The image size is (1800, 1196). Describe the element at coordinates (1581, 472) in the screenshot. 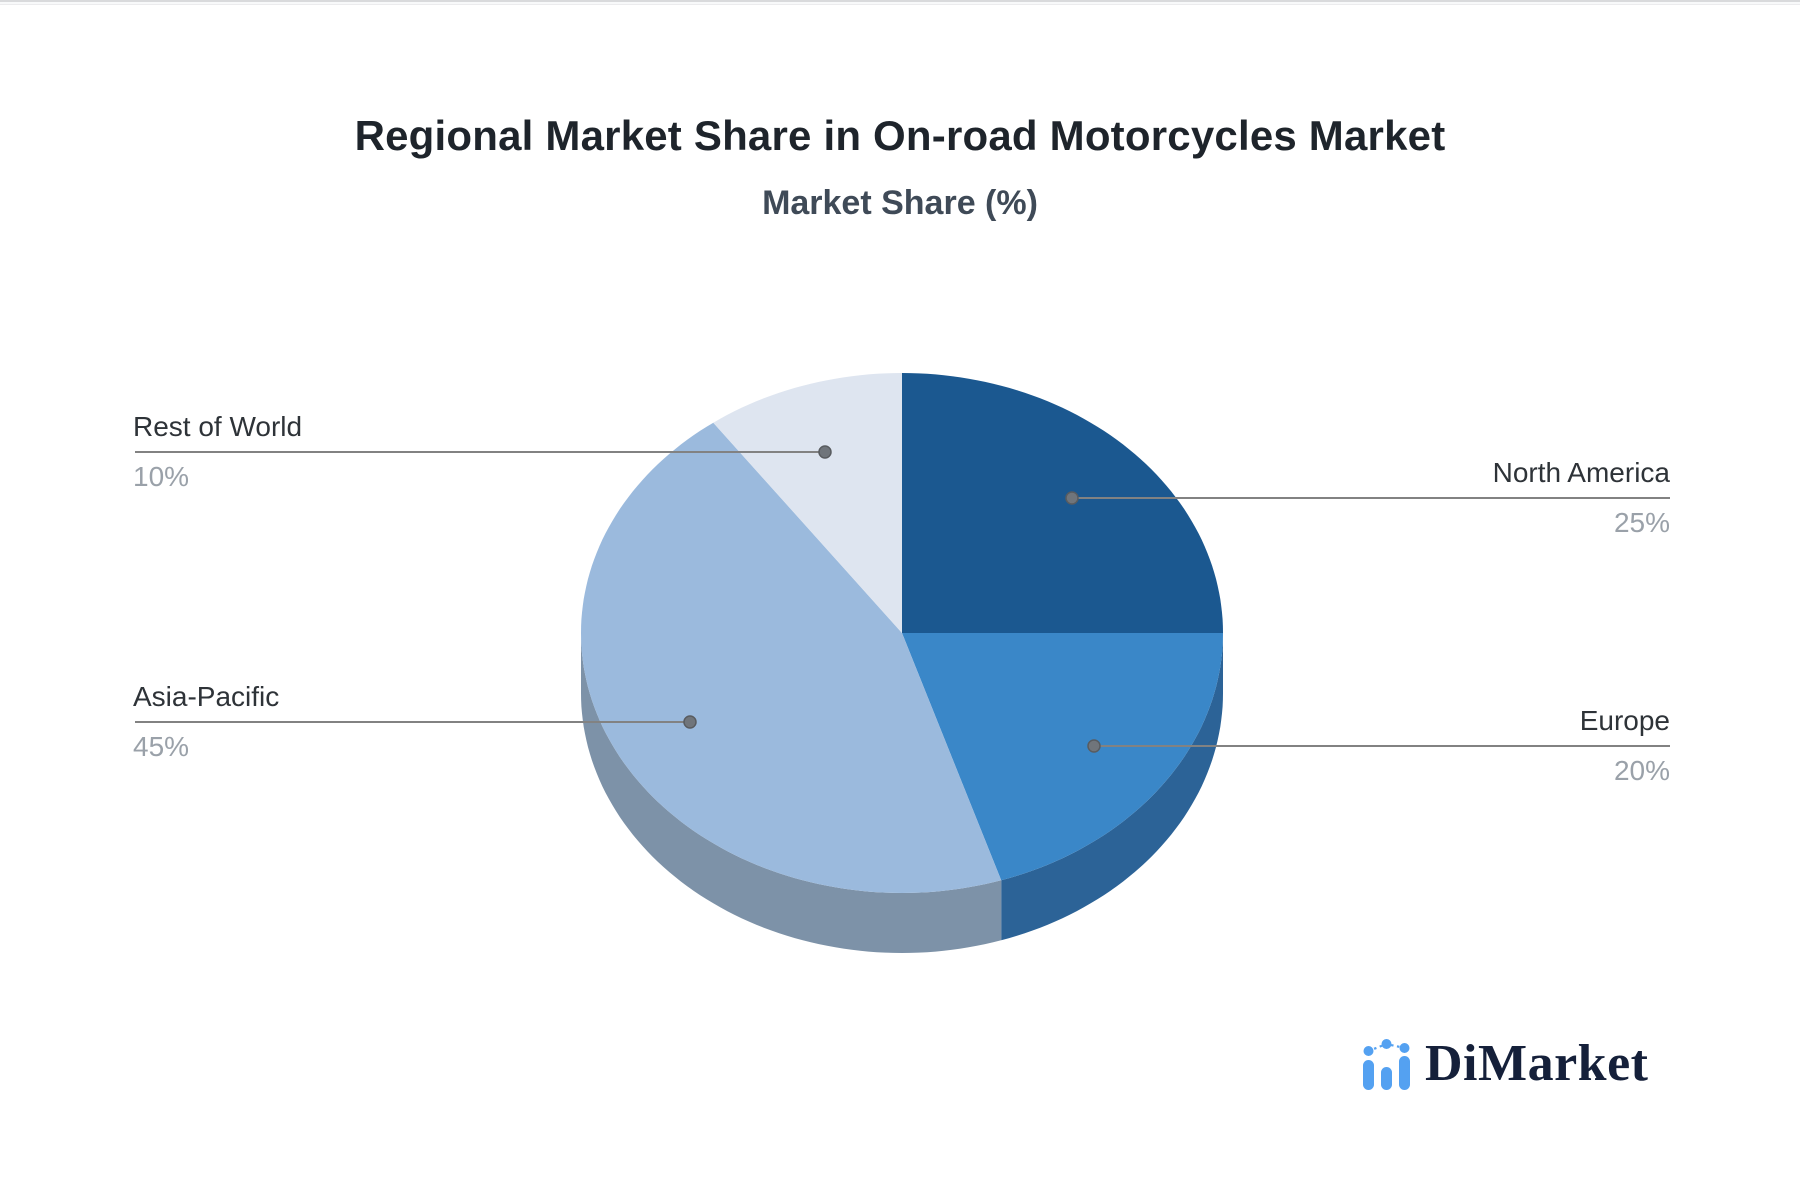

I see `callout-label: North America` at that location.